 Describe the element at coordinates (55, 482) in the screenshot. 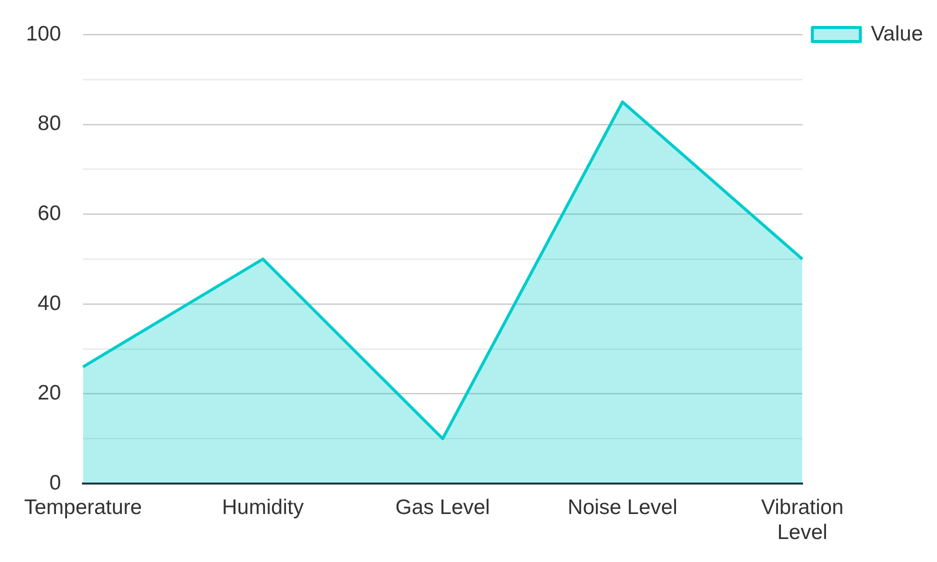

I see `y-tick-label: 0` at that location.